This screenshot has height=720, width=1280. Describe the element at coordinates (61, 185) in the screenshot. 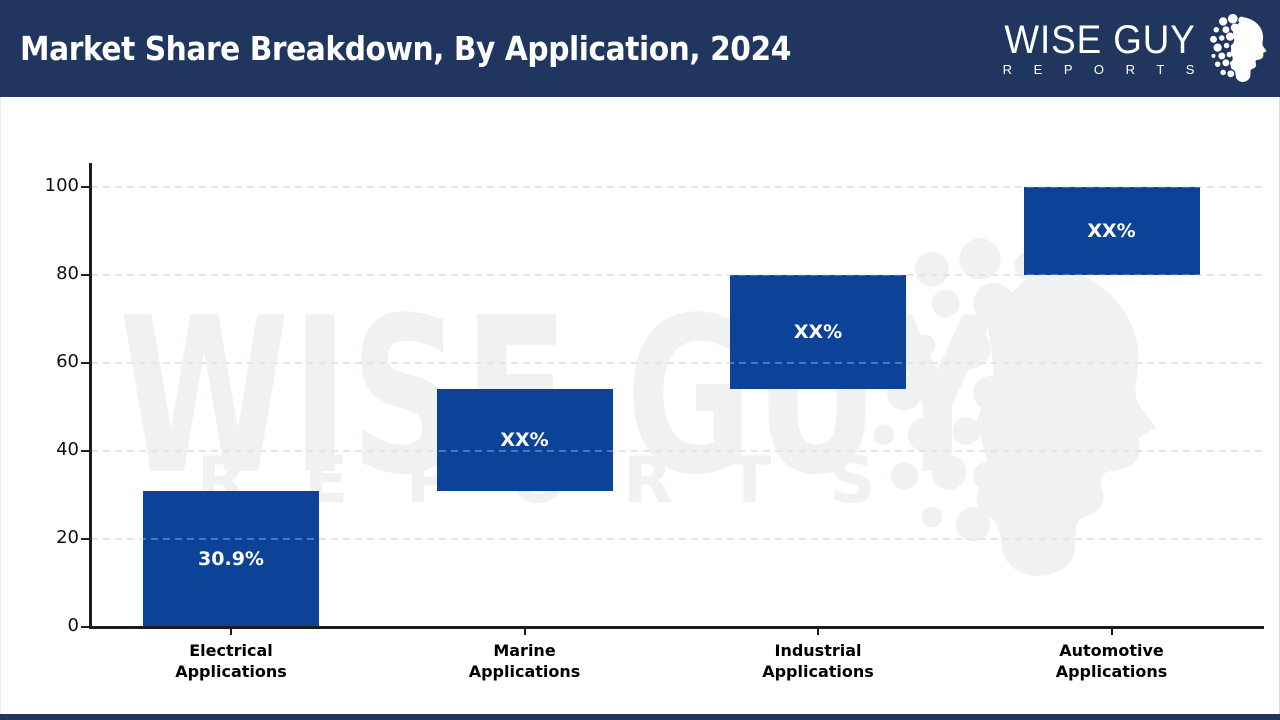

I see `y-tick-label: 100` at that location.